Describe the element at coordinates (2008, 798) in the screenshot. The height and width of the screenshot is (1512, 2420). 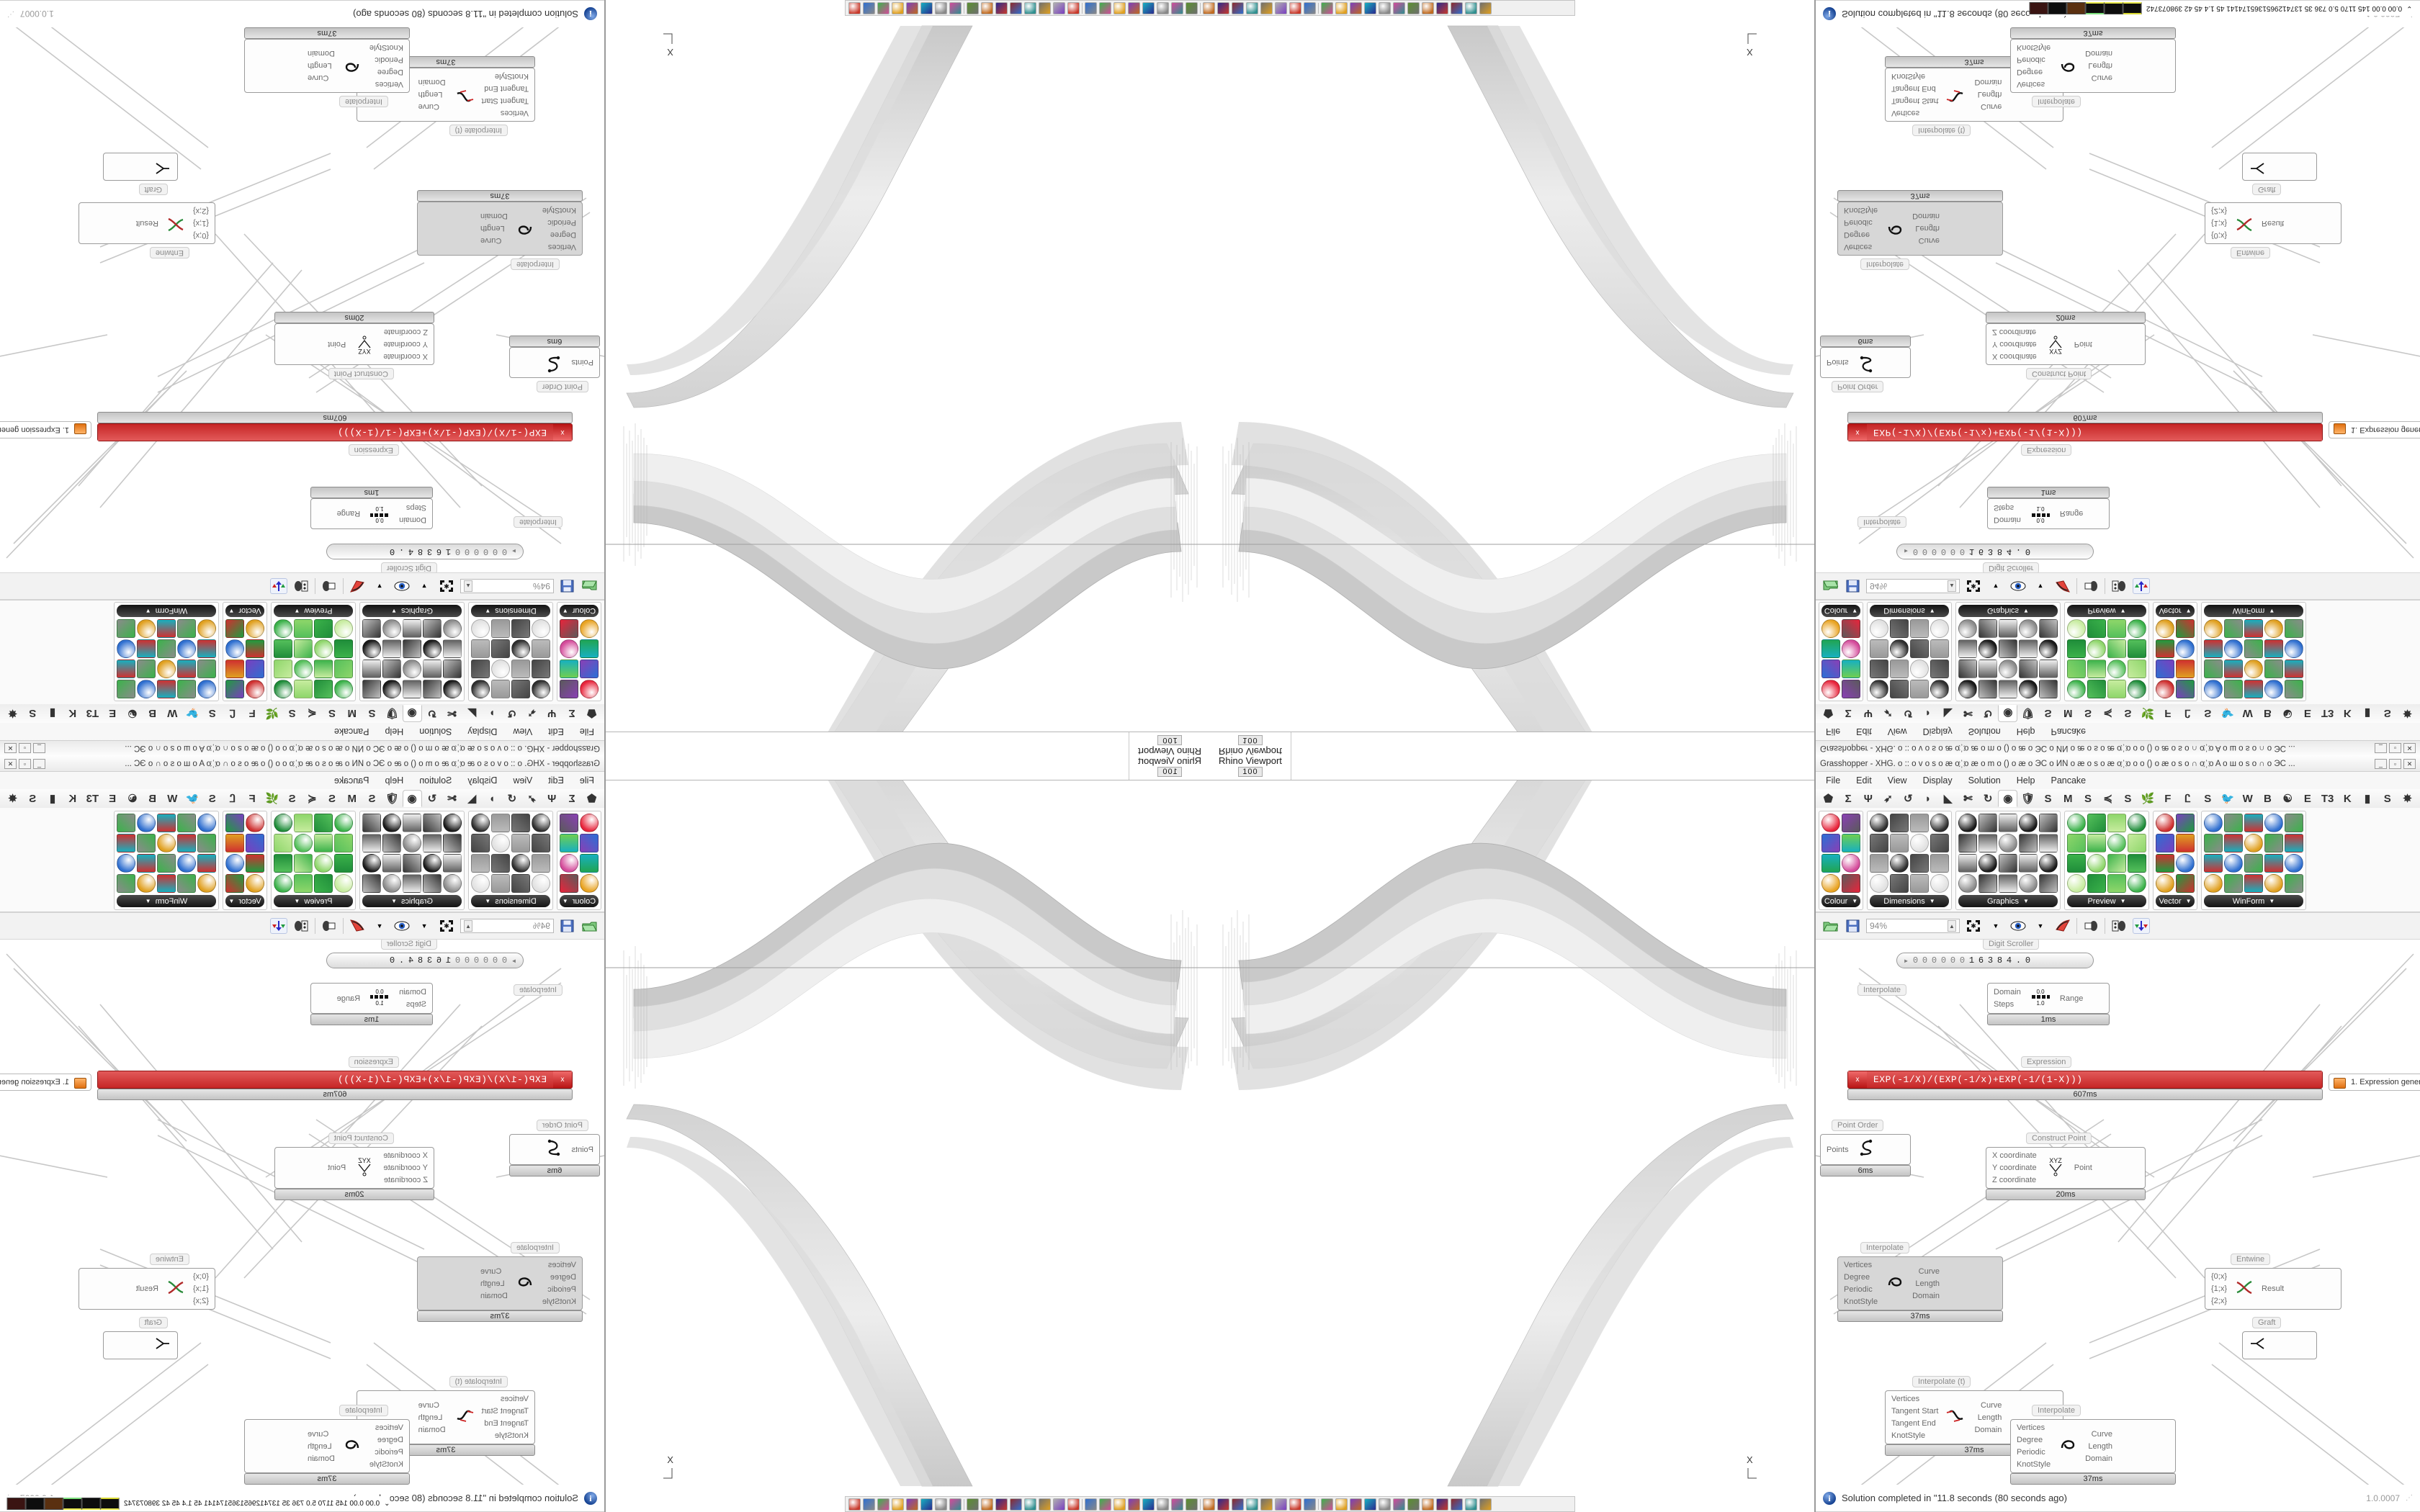
I see `ribbon-tab-9: ◉` at that location.